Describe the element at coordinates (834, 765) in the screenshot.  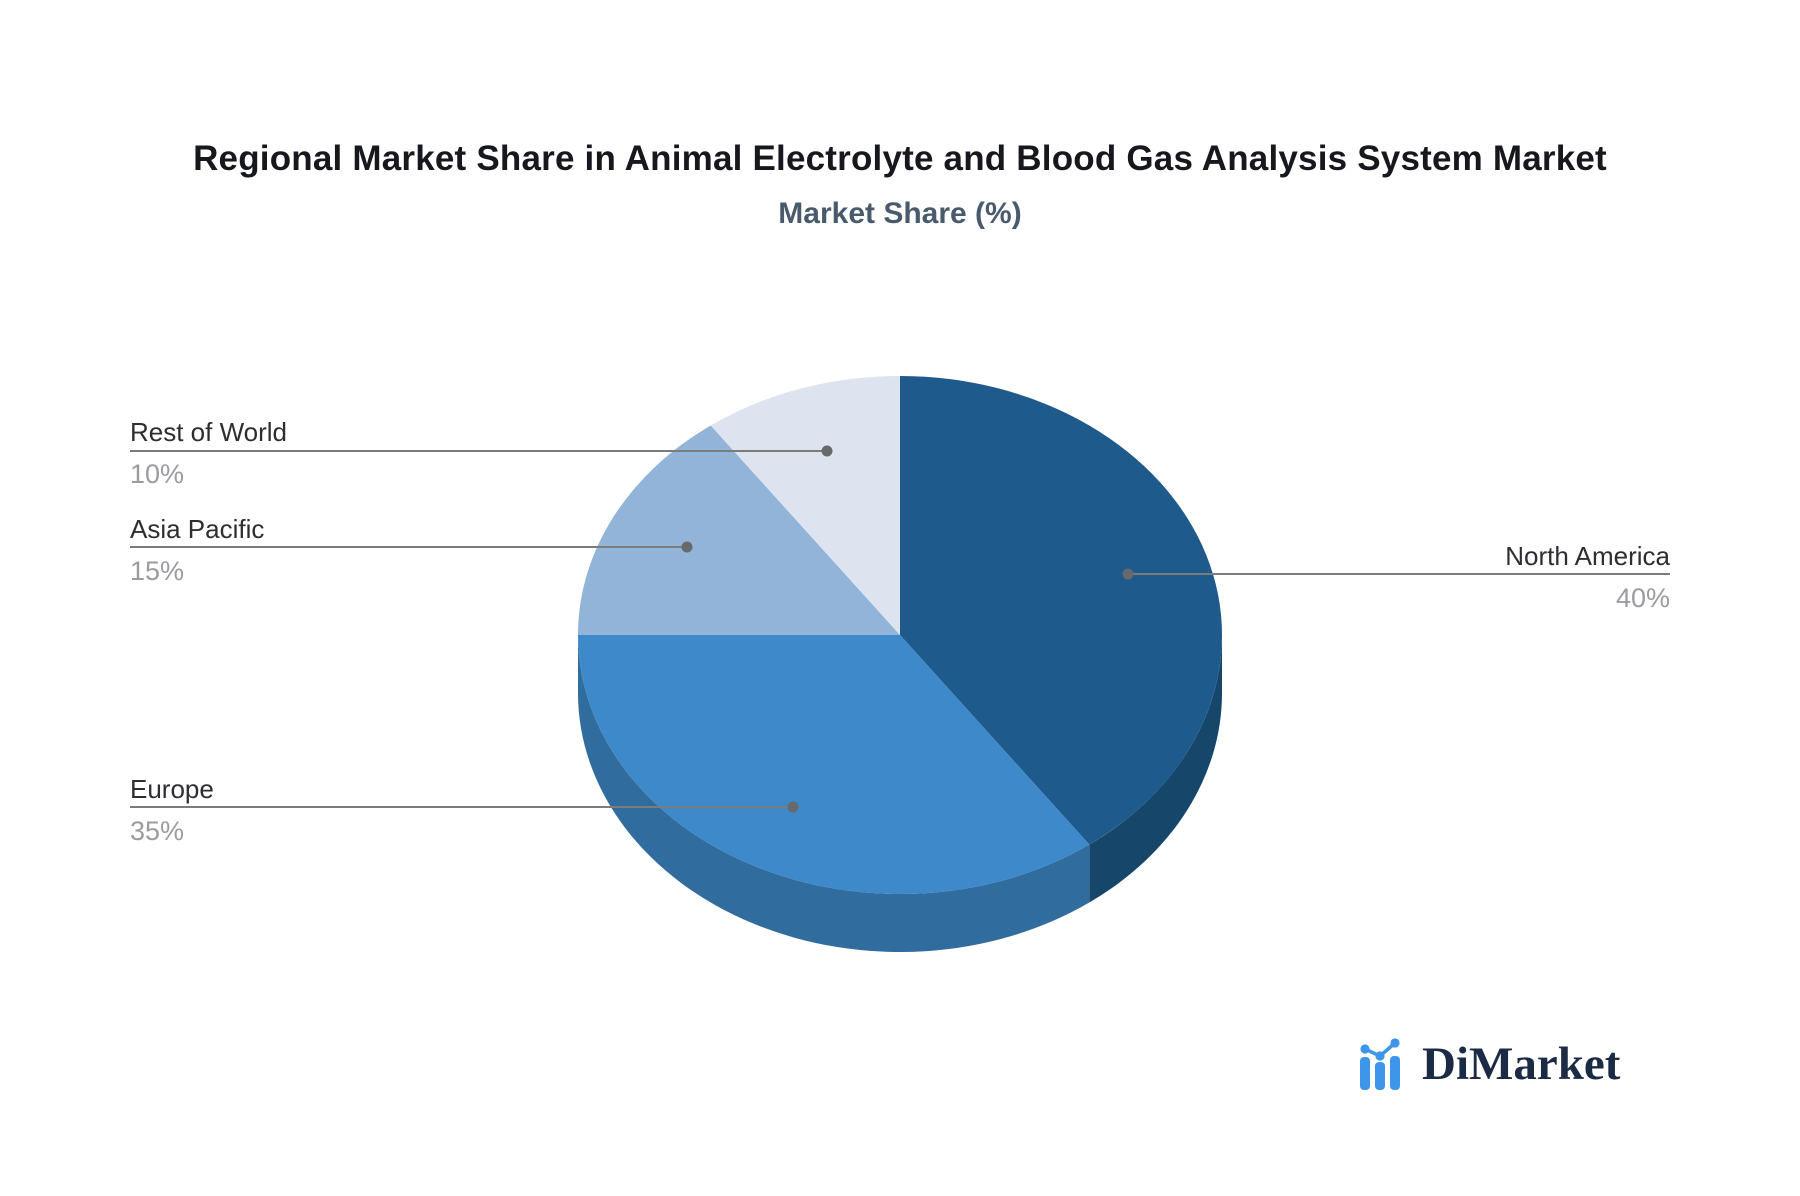
I see `pie-slice-europe` at that location.